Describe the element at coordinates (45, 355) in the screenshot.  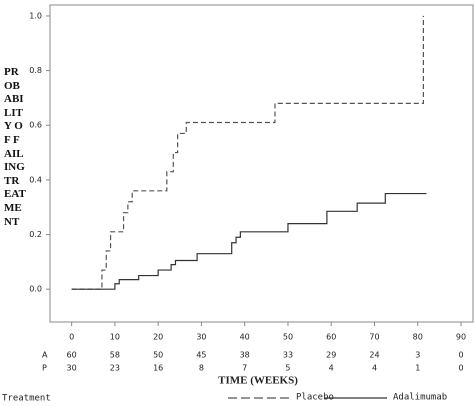
I see `risk-row-label: A` at that location.